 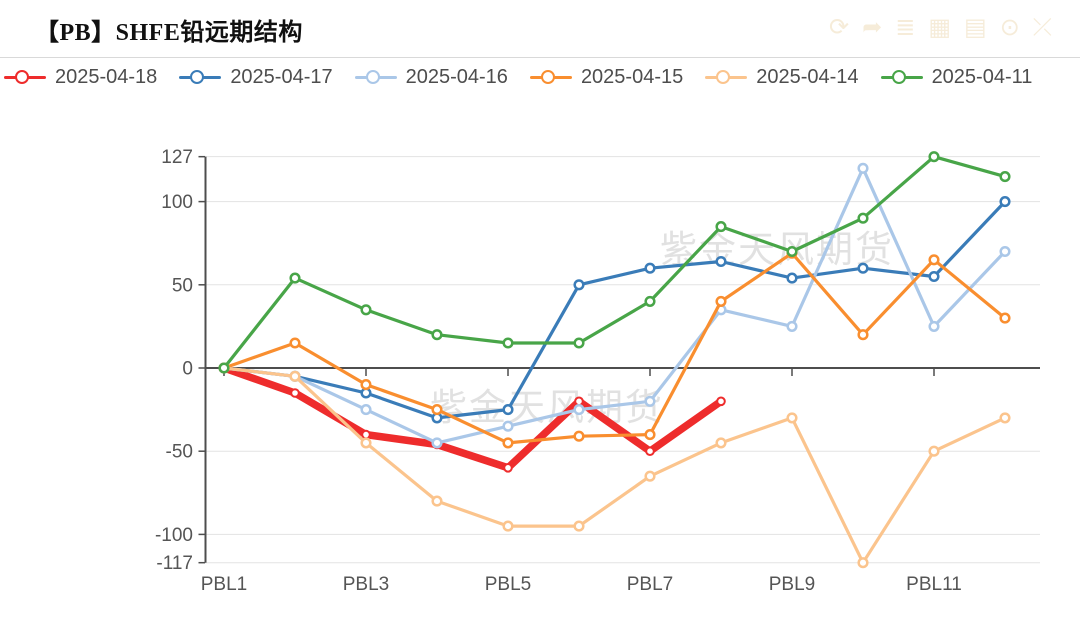 What do you see at coordinates (721, 227) in the screenshot?
I see `data-point-2025-04-11-PBL8` at bounding box center [721, 227].